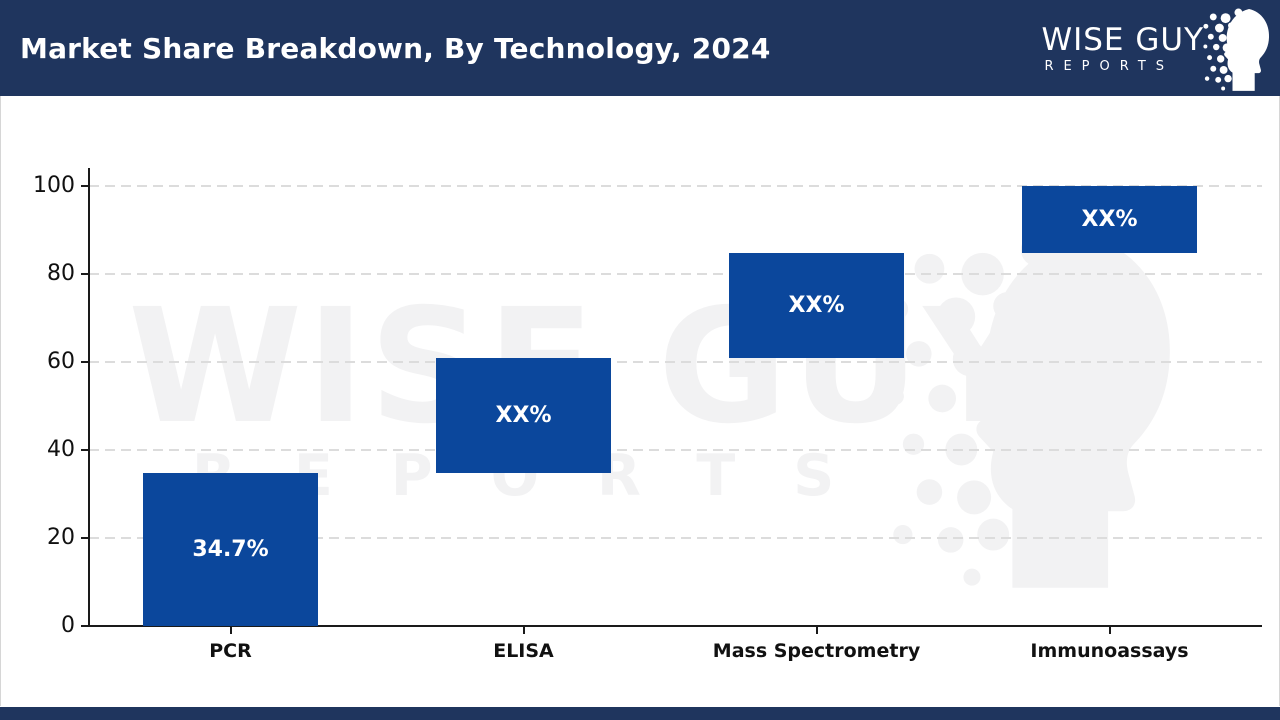 The width and height of the screenshot is (1280, 720). What do you see at coordinates (61, 537) in the screenshot?
I see `y-tick-label: 20` at bounding box center [61, 537].